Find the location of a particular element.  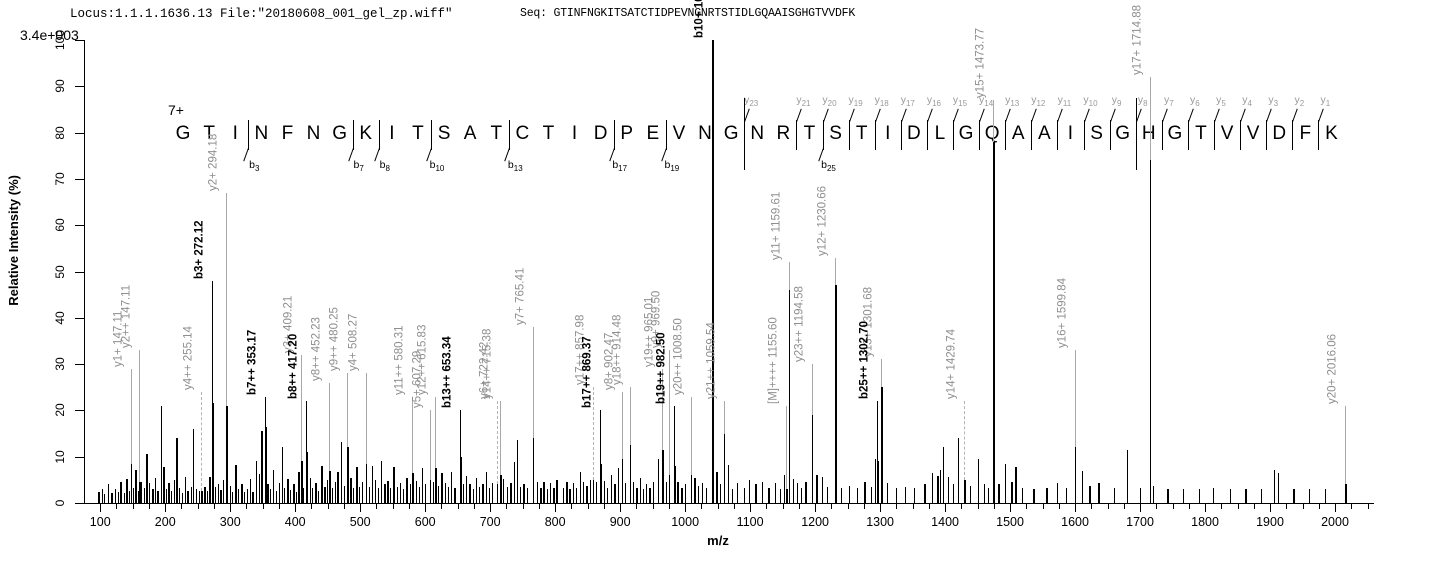

b-ion-label: b3 is located at coordinates (254, 166).